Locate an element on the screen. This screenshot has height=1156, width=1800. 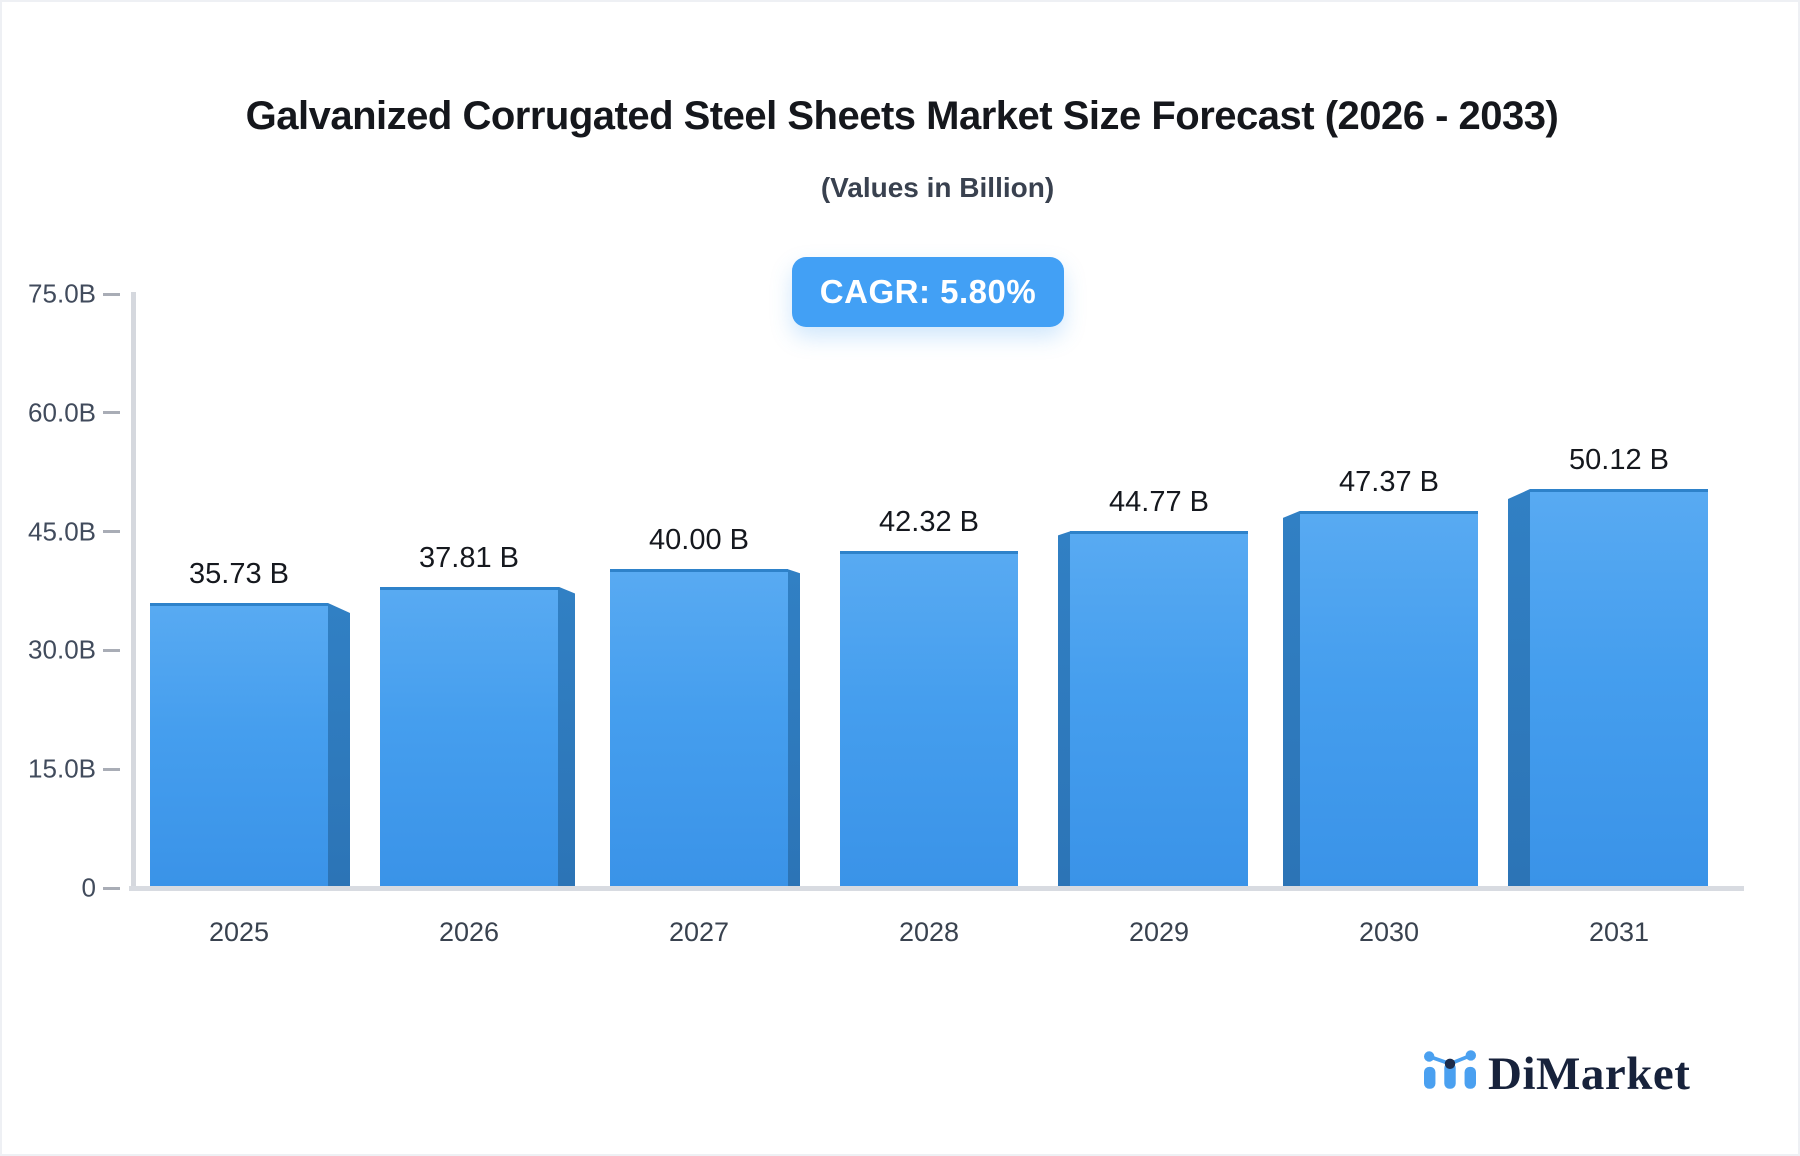
dimarket-logo: DiMarket is located at coordinates (1557, 1074).